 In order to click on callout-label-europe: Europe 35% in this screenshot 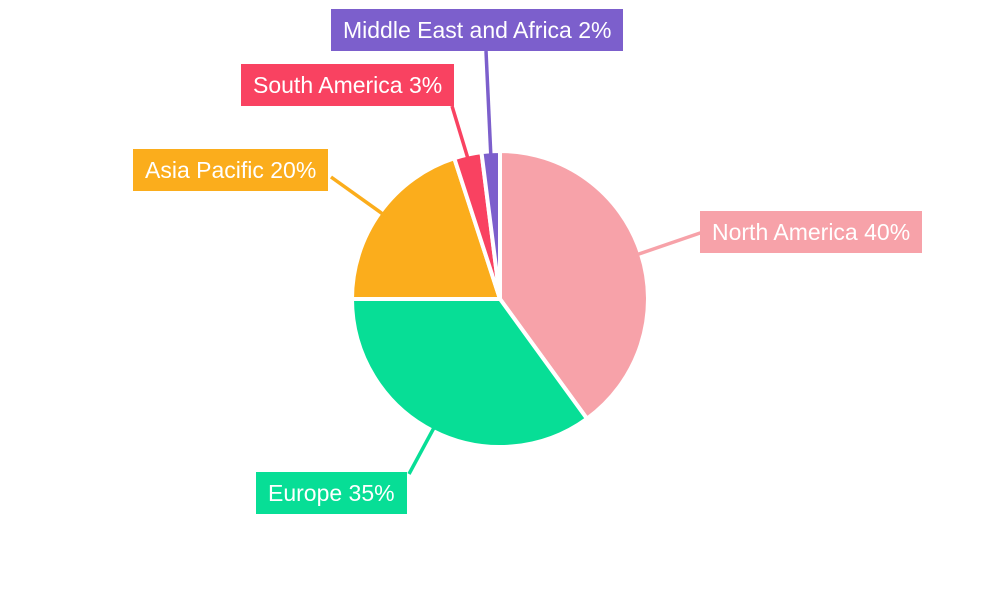, I will do `click(331, 493)`.